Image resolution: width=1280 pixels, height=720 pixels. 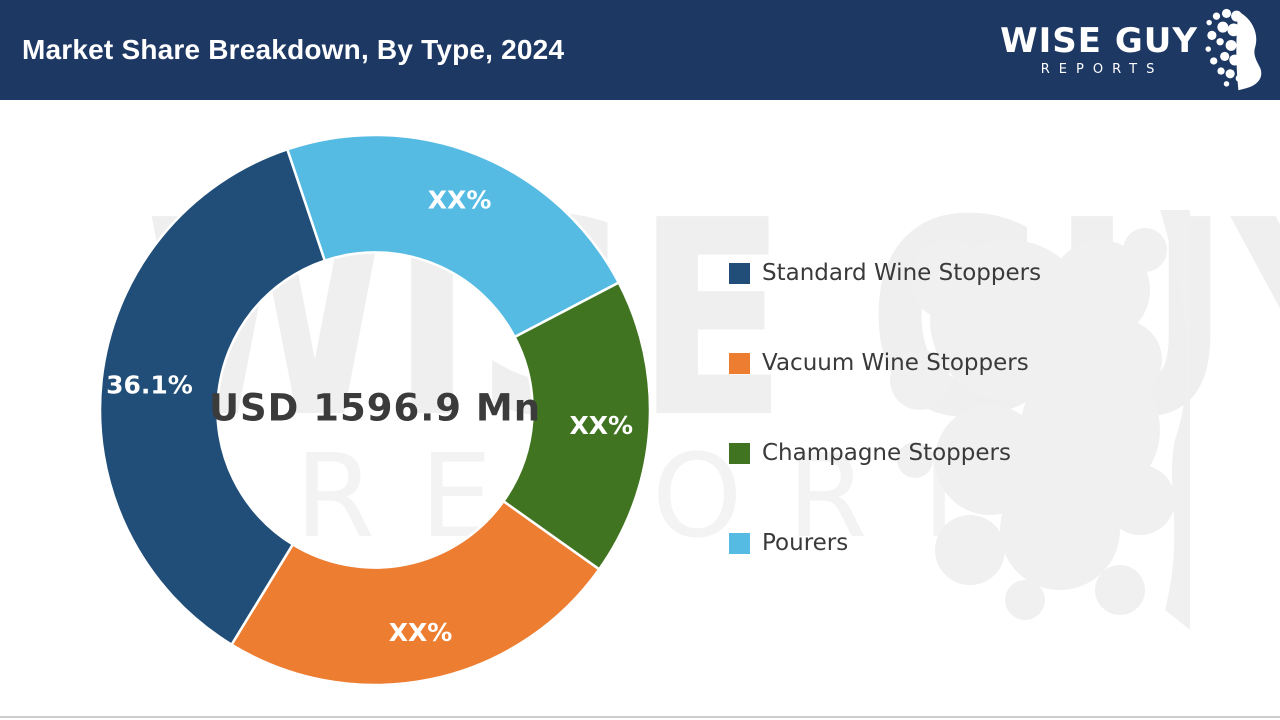 I want to click on legend-label: Vacuum Wine Stoppers, so click(x=895, y=363).